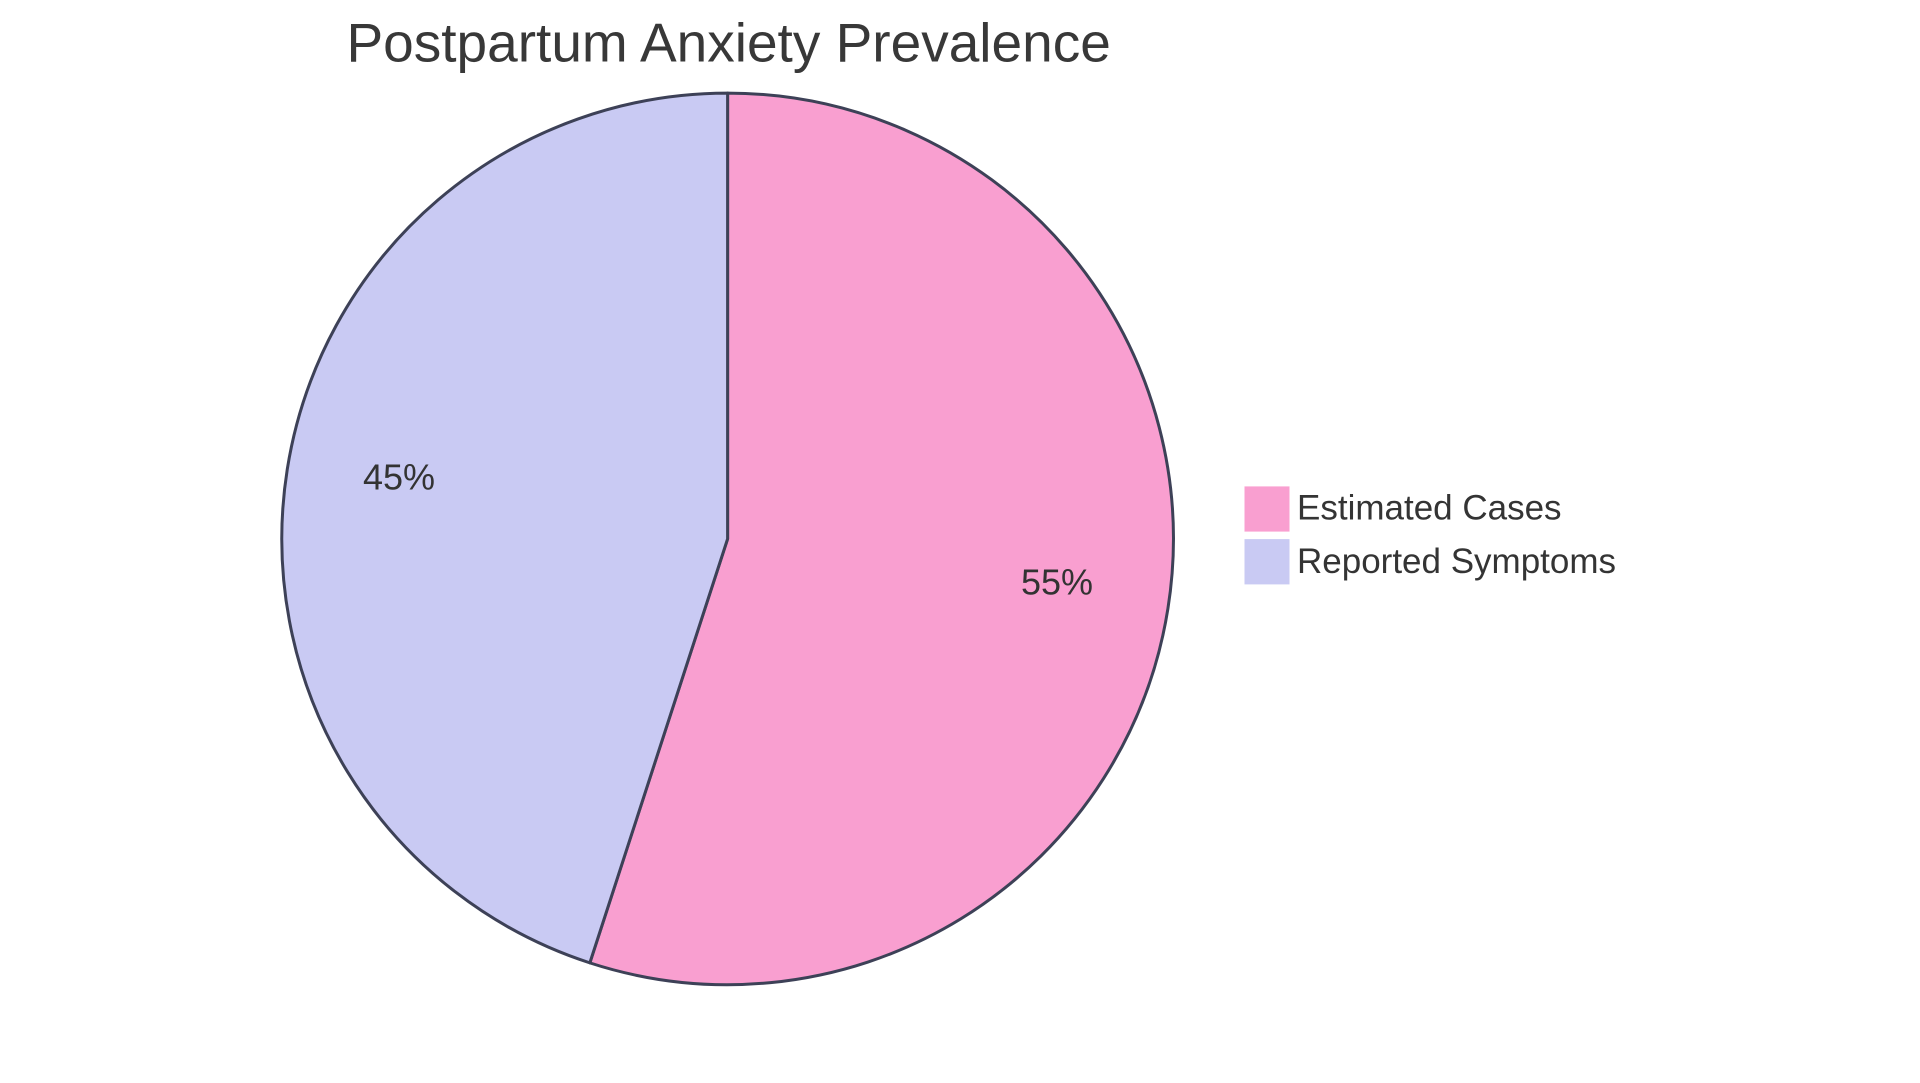  I want to click on svg-text: 55%, so click(1057, 582).